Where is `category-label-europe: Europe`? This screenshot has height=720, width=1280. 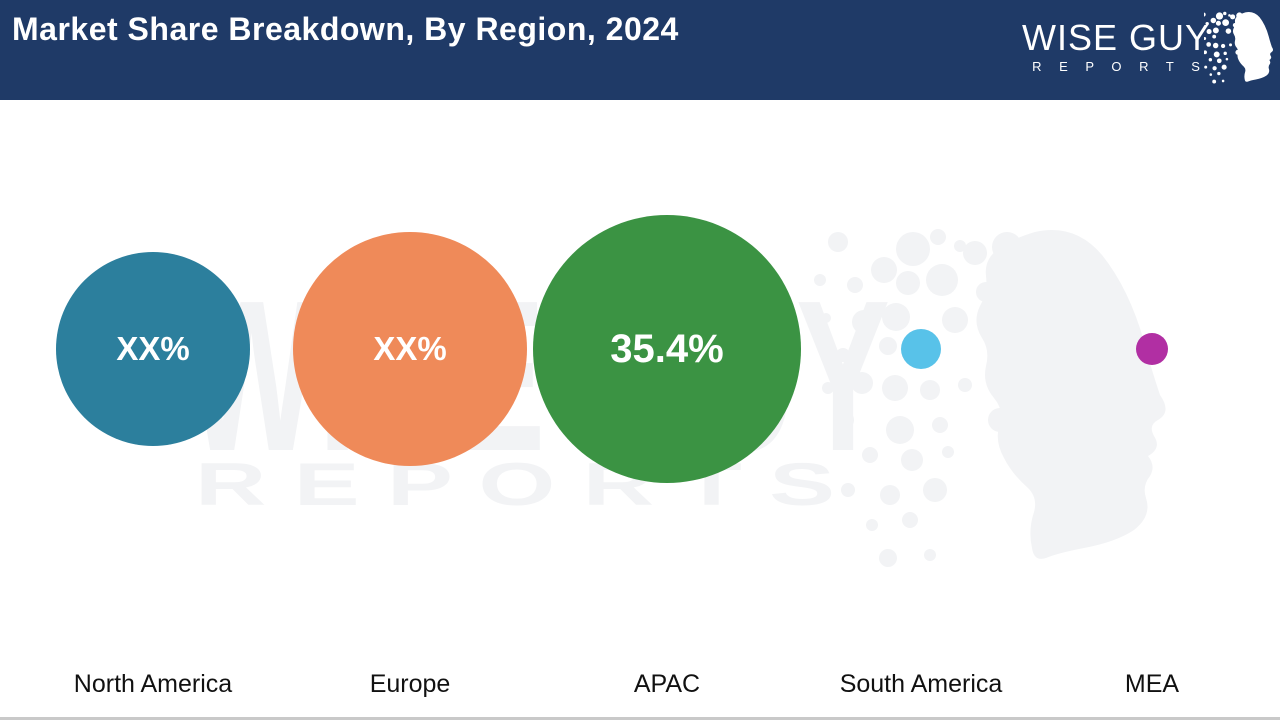
category-label-europe: Europe is located at coordinates (410, 684).